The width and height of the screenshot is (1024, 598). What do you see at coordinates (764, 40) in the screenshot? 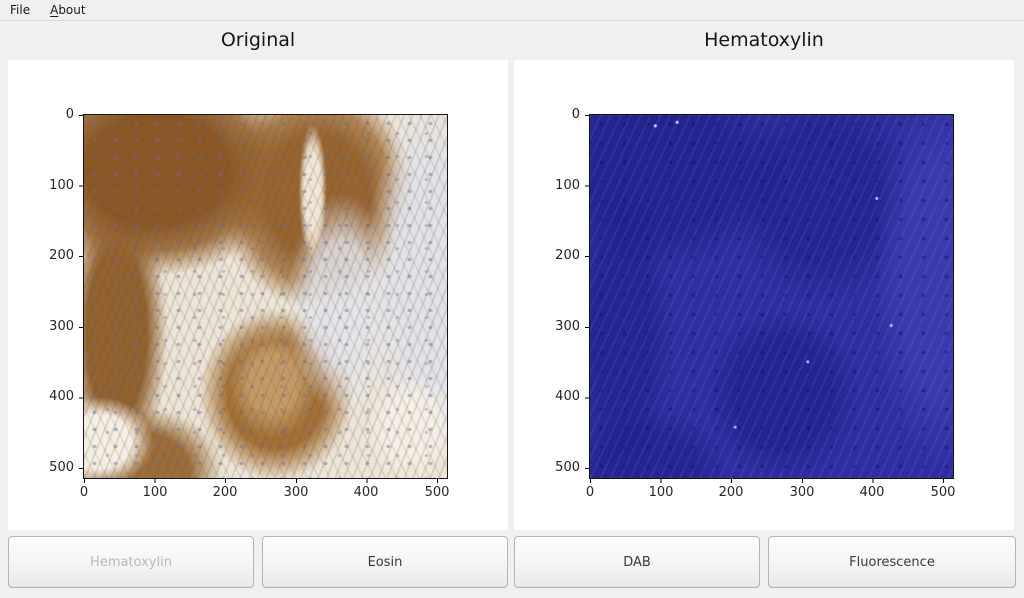
I see `figure-title-hematoxylin: Hematoxylin` at bounding box center [764, 40].